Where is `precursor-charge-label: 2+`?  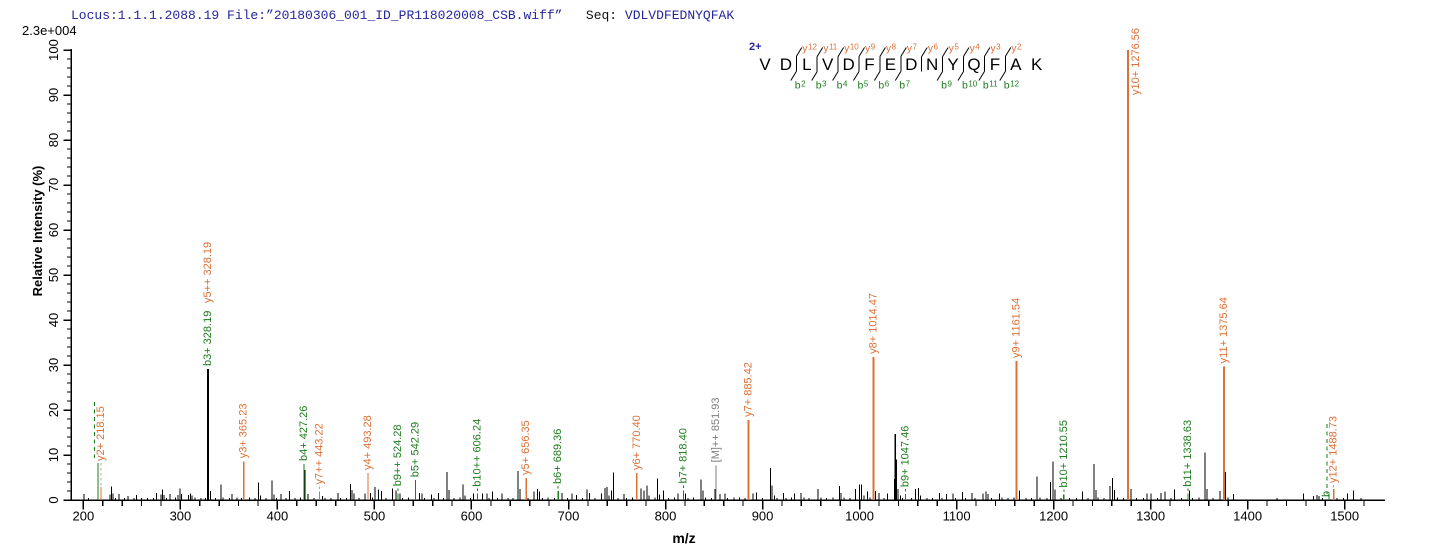 precursor-charge-label: 2+ is located at coordinates (755, 47).